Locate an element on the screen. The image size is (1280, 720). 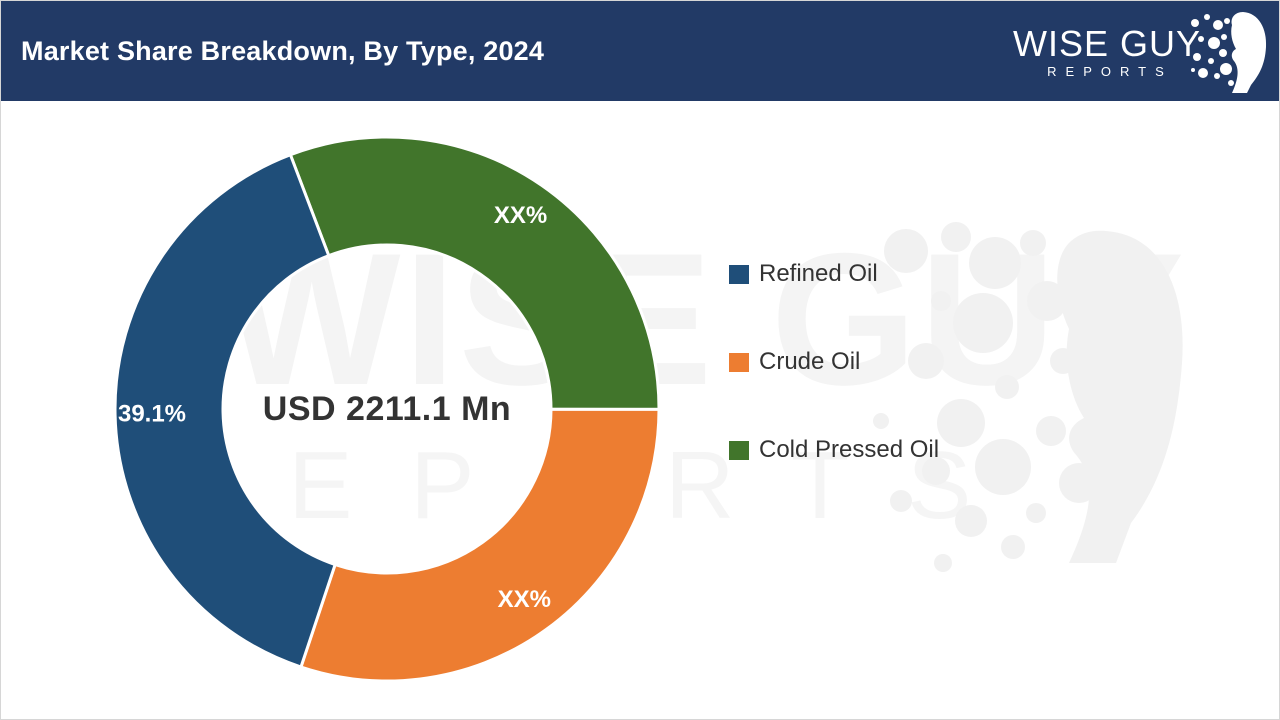
legend-item-cold-pressed-oil: Cold Pressed Oil is located at coordinates (834, 450).